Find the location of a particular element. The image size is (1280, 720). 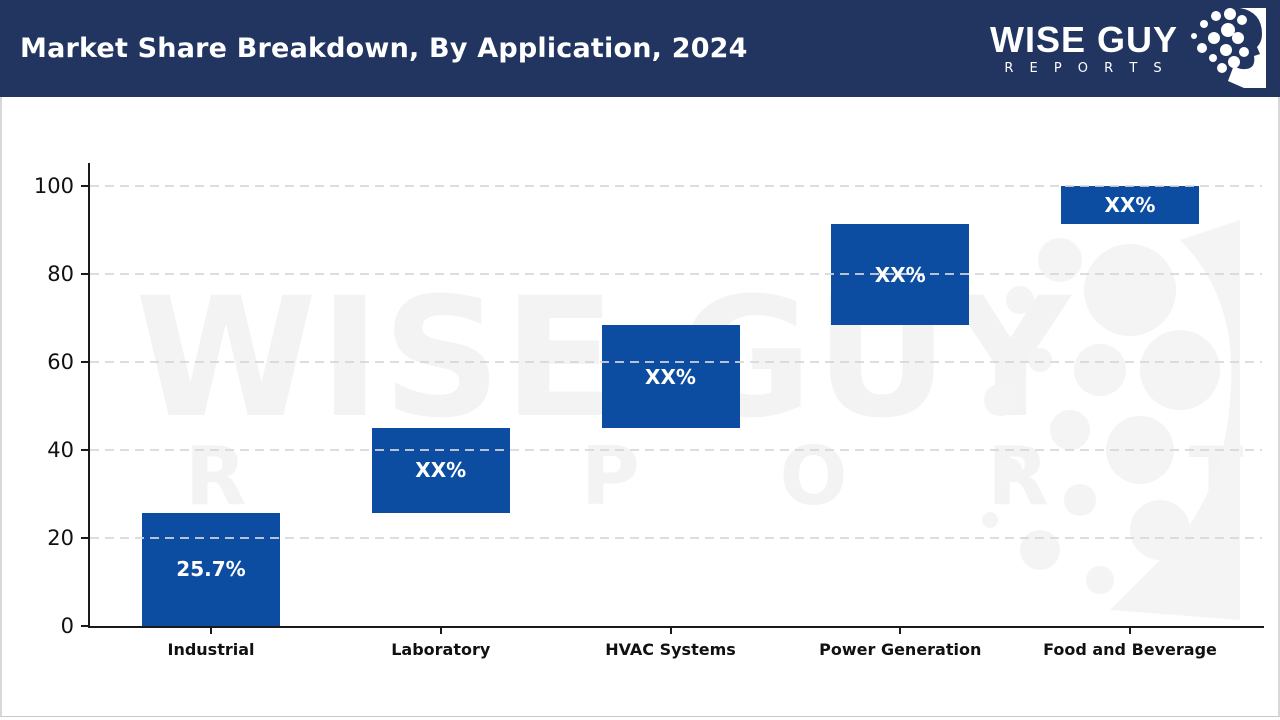

x-axis-line is located at coordinates (676, 627).